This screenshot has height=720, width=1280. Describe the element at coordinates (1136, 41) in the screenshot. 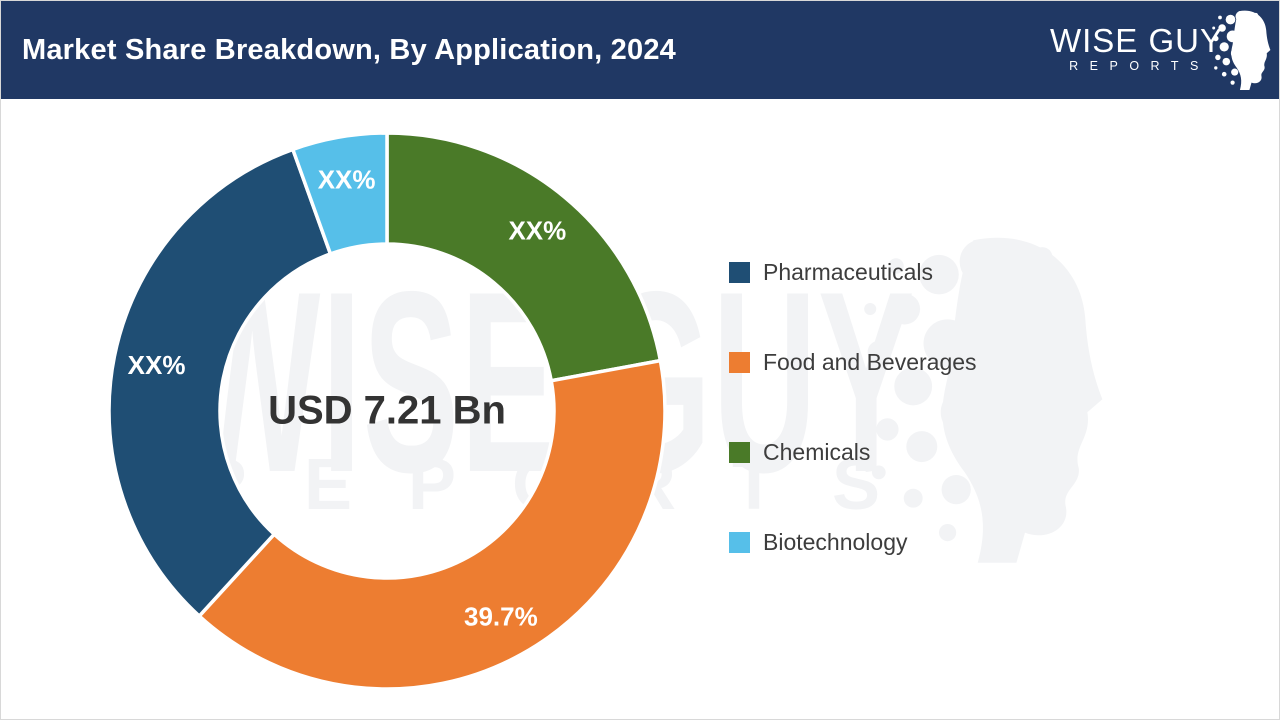

I see `logo-wordmark: WISE GUY` at that location.